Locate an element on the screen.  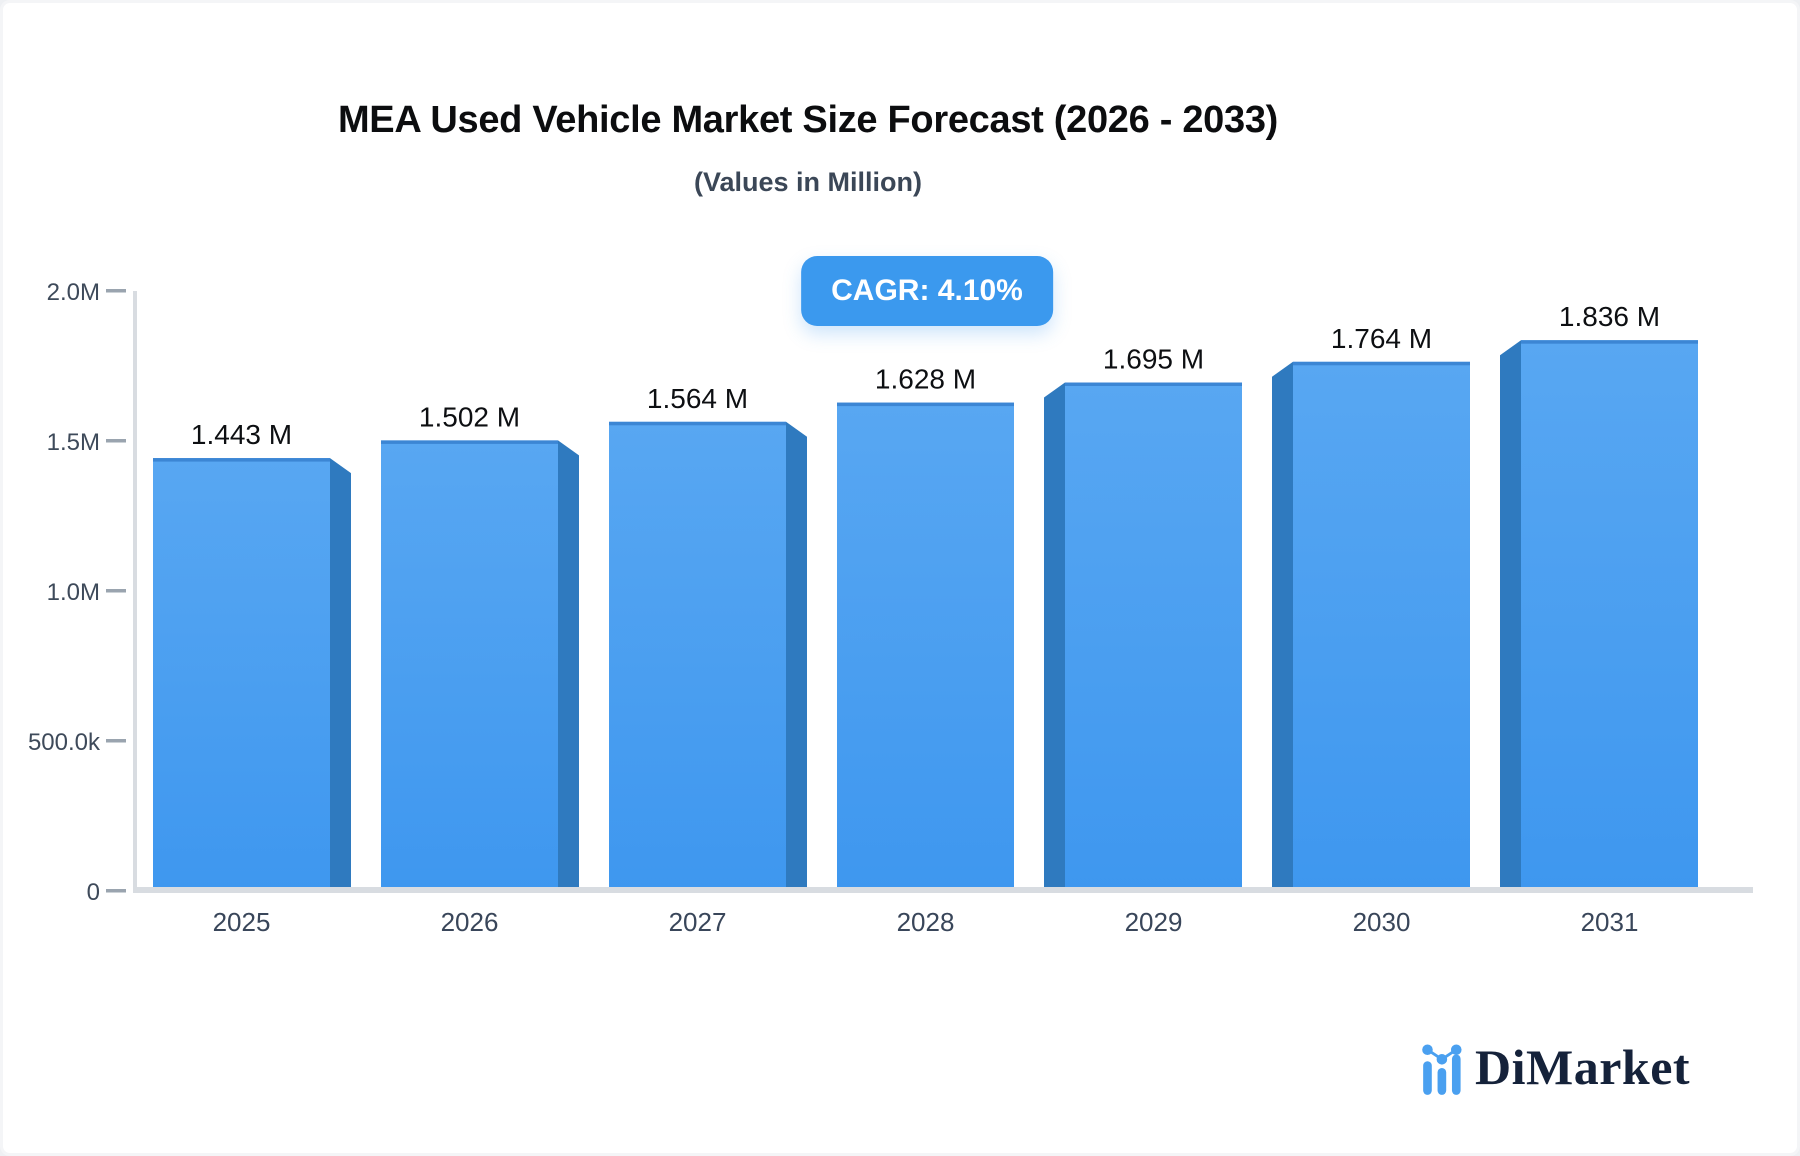
x-axis-label: 2030 is located at coordinates (1382, 922).